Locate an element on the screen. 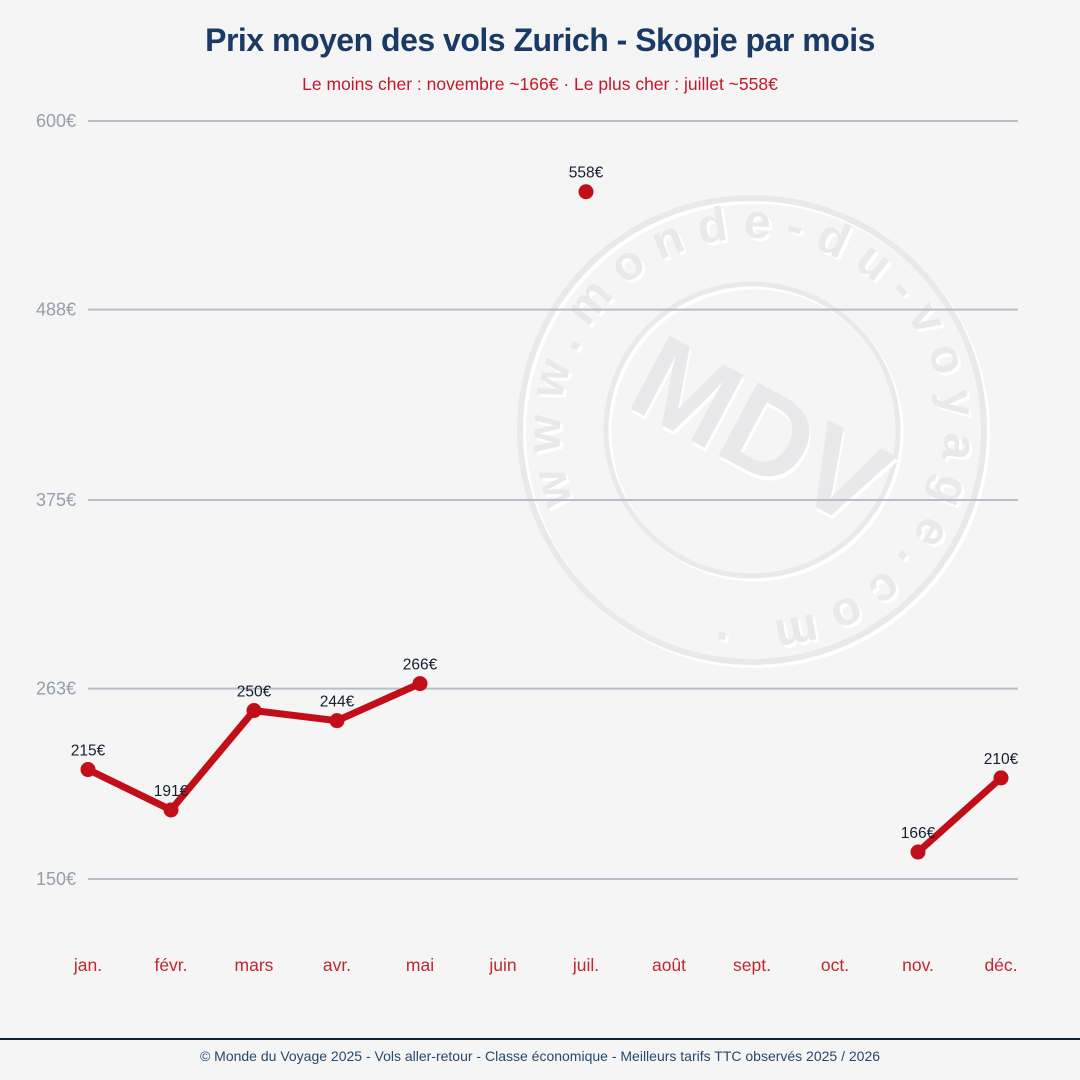 This screenshot has width=1080, height=1080. data-point-label: 244€ is located at coordinates (337, 702).